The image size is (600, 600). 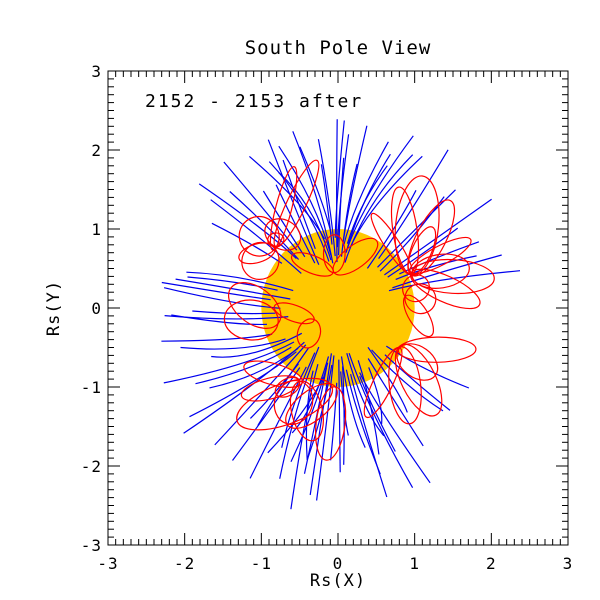 What do you see at coordinates (338, 563) in the screenshot?
I see `x-tick-label: 0` at bounding box center [338, 563].